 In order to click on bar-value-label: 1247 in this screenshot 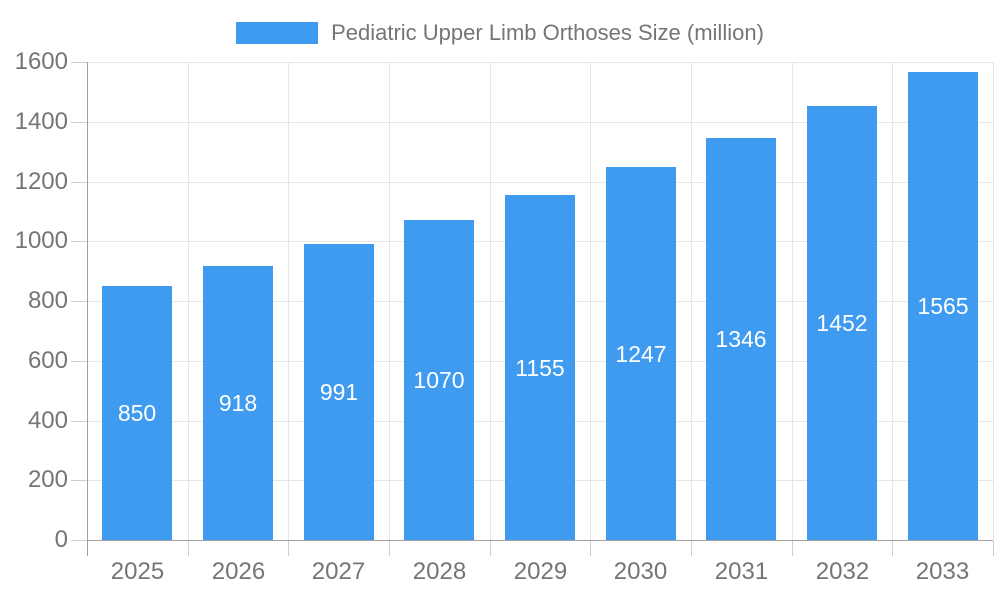, I will do `click(641, 354)`.